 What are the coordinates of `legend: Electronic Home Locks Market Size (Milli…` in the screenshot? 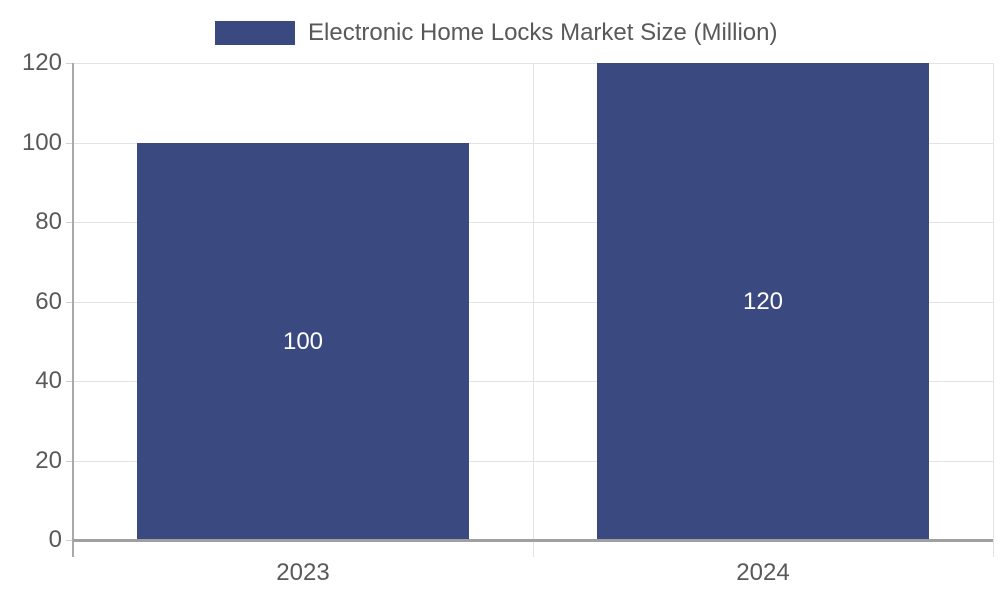 It's located at (496, 33).